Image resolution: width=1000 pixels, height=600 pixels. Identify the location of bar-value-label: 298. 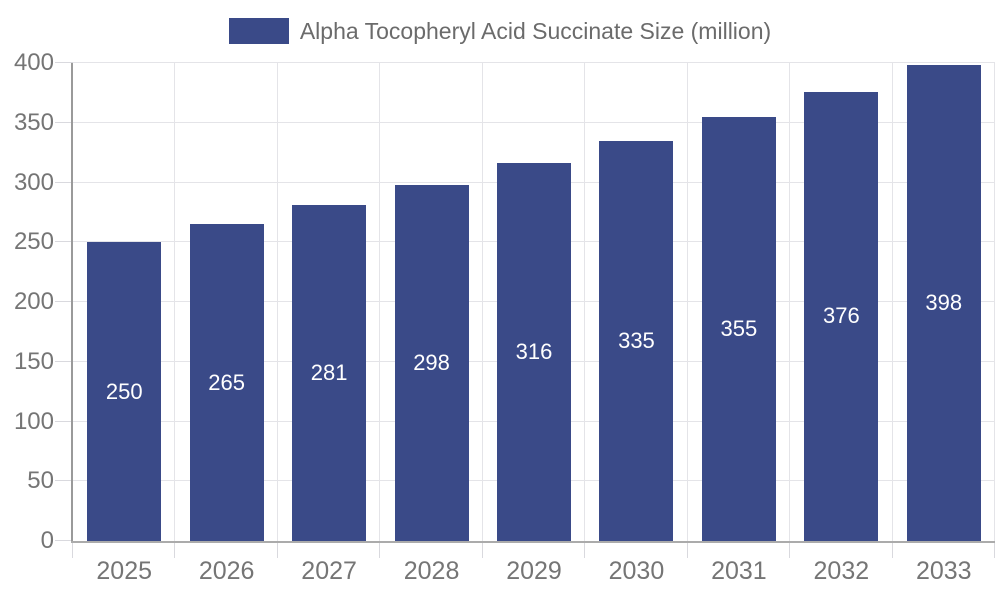
(431, 362).